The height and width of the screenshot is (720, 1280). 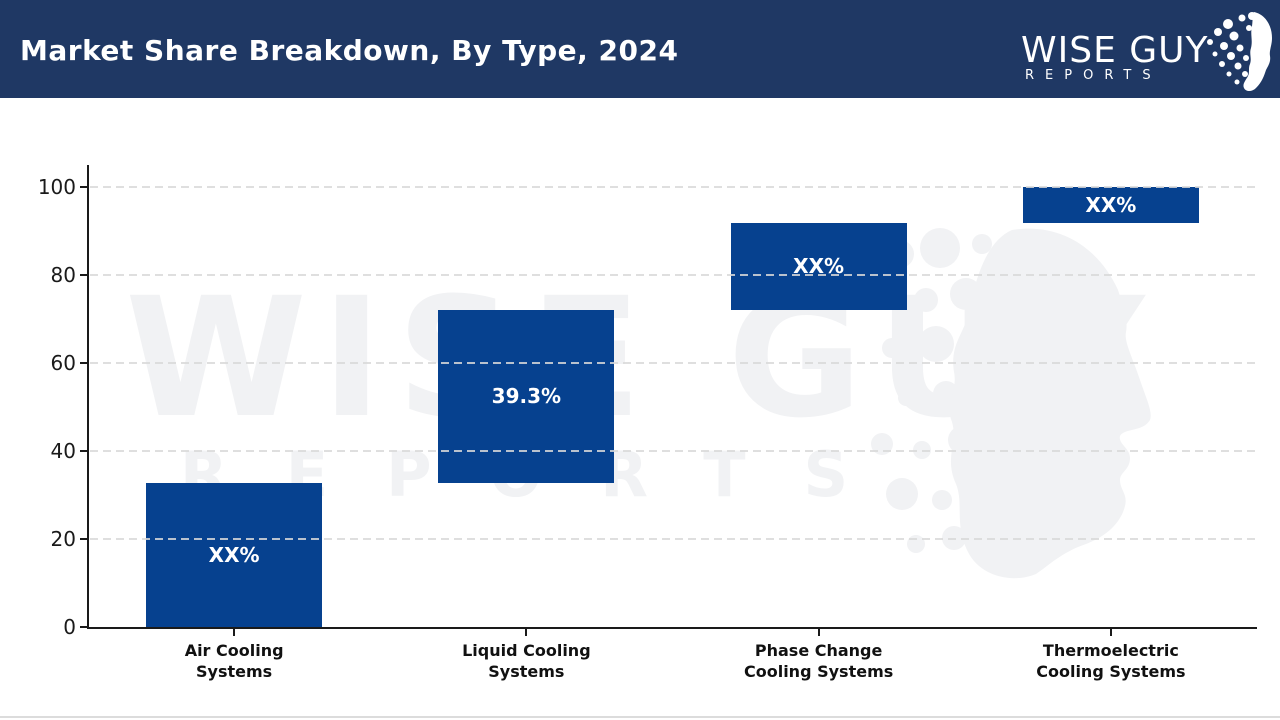 I want to click on brand-logo-text: WISE GUY, so click(x=1115, y=50).